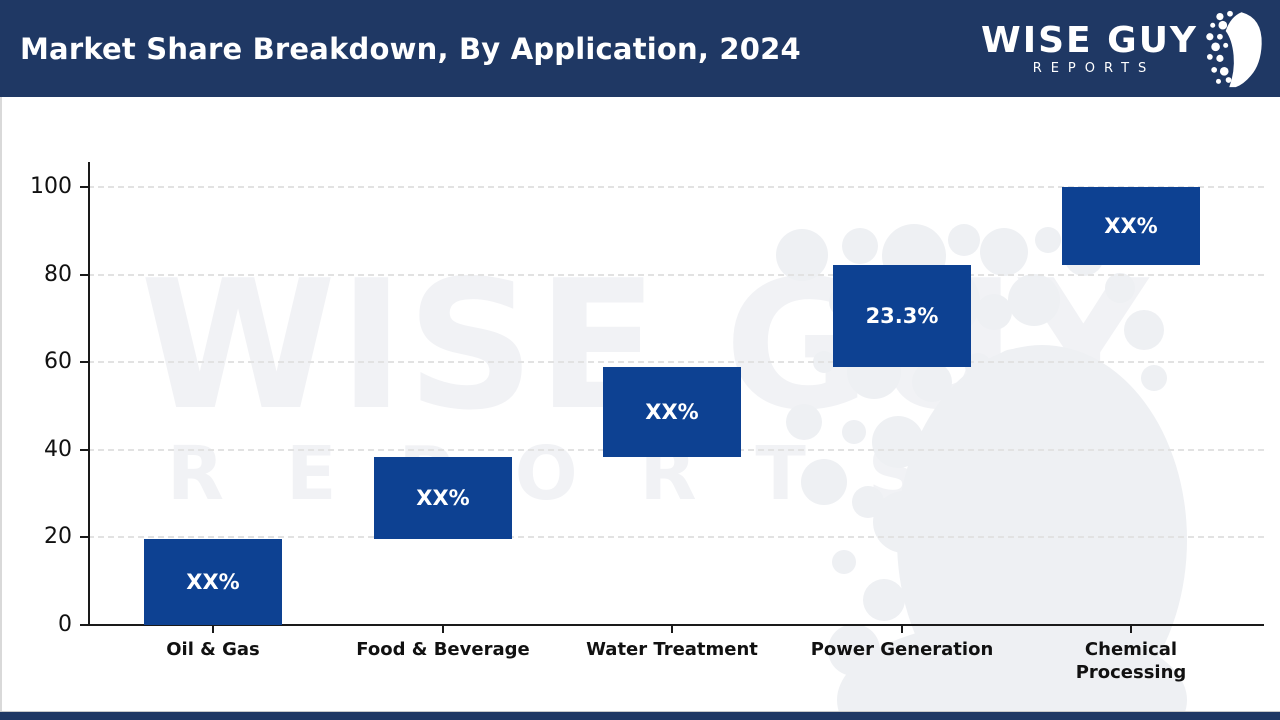 The height and width of the screenshot is (720, 1280). I want to click on y-tick-label: 60, so click(58, 362).